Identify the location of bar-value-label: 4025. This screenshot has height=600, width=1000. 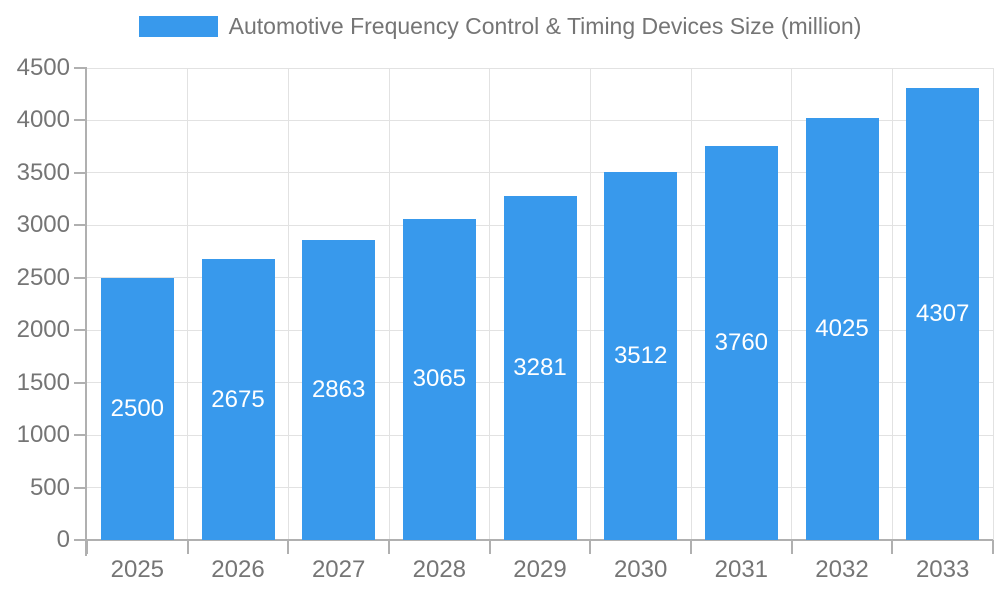
(842, 328).